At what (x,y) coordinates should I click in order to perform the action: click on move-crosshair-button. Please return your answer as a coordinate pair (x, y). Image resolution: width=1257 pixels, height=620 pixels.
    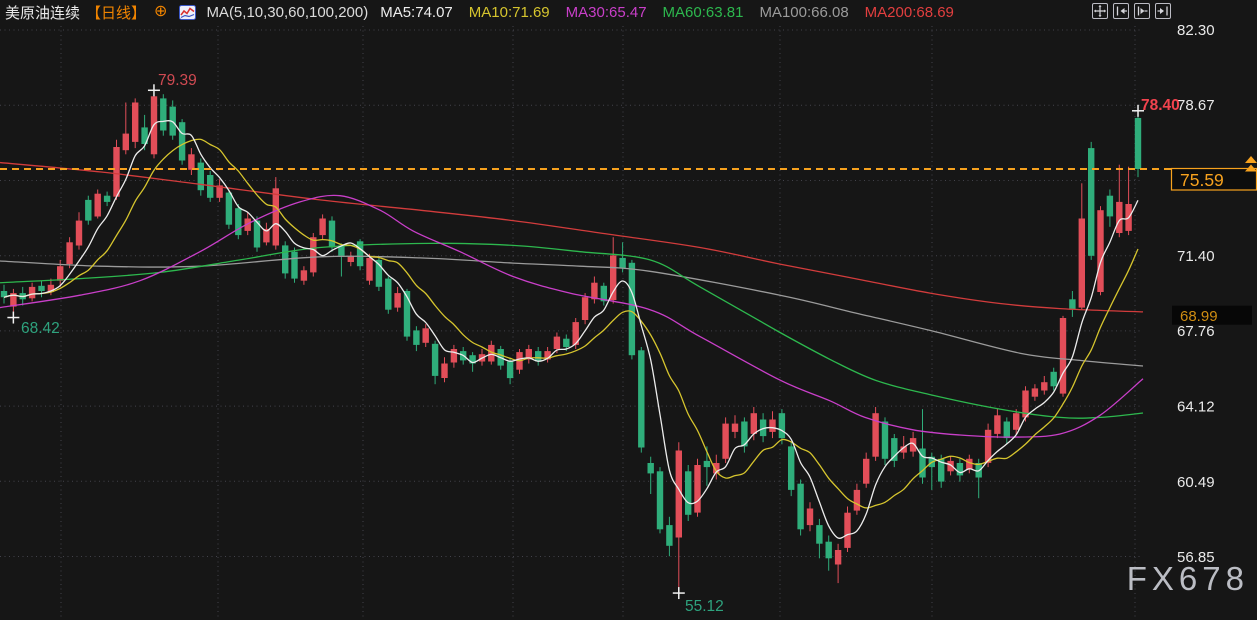
    Looking at the image, I should click on (1100, 11).